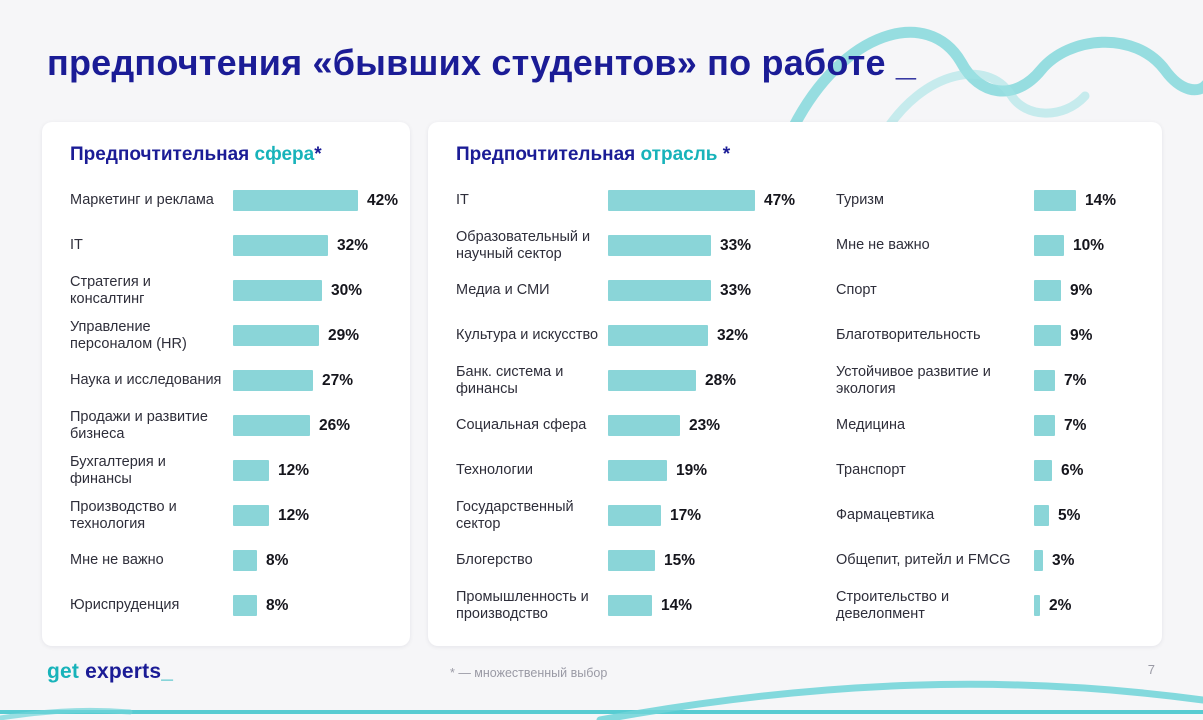 The height and width of the screenshot is (720, 1203). Describe the element at coordinates (226, 245) in the screenshot. I see `bar-row: IT 32%` at that location.